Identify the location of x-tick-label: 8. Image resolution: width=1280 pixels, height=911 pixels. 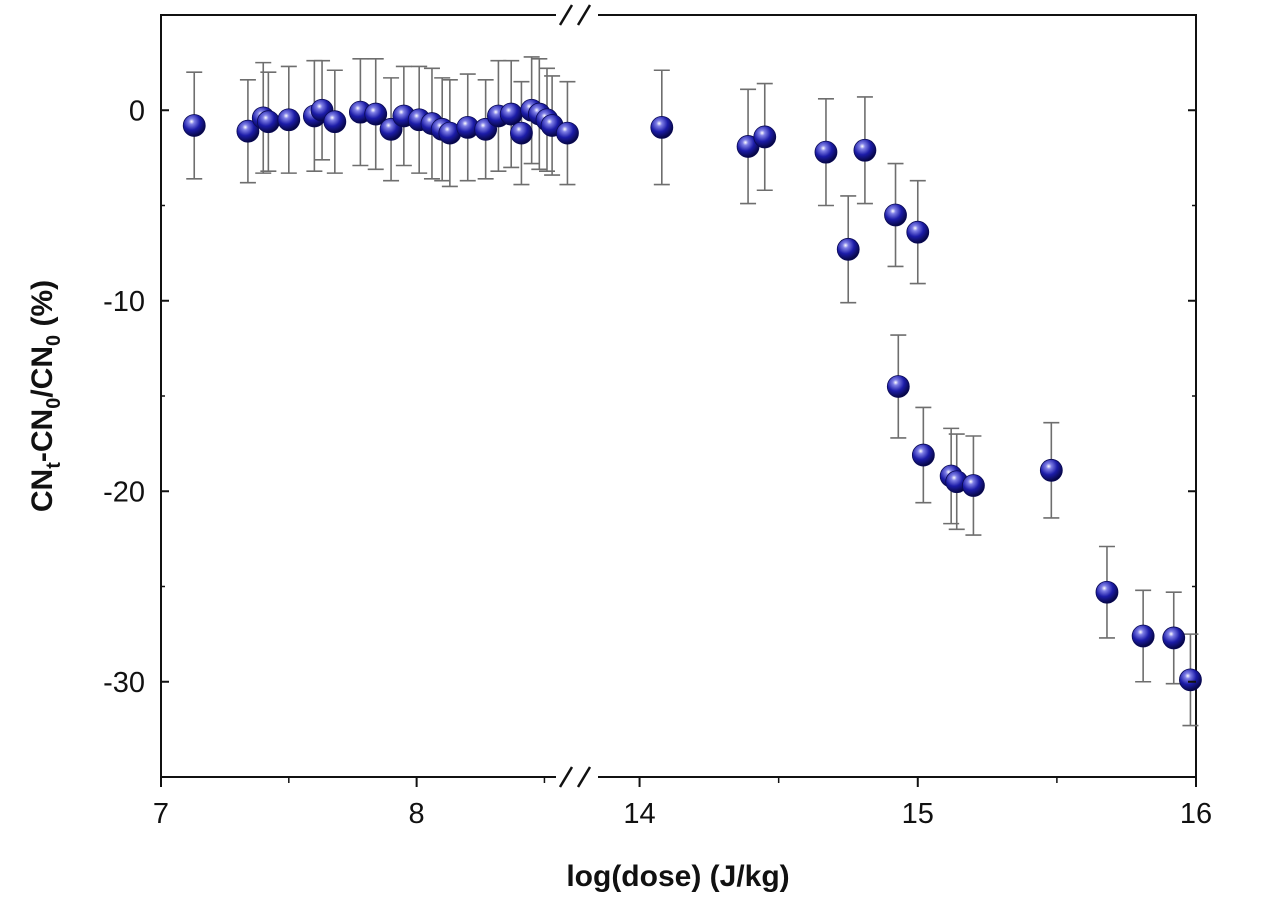
(417, 814).